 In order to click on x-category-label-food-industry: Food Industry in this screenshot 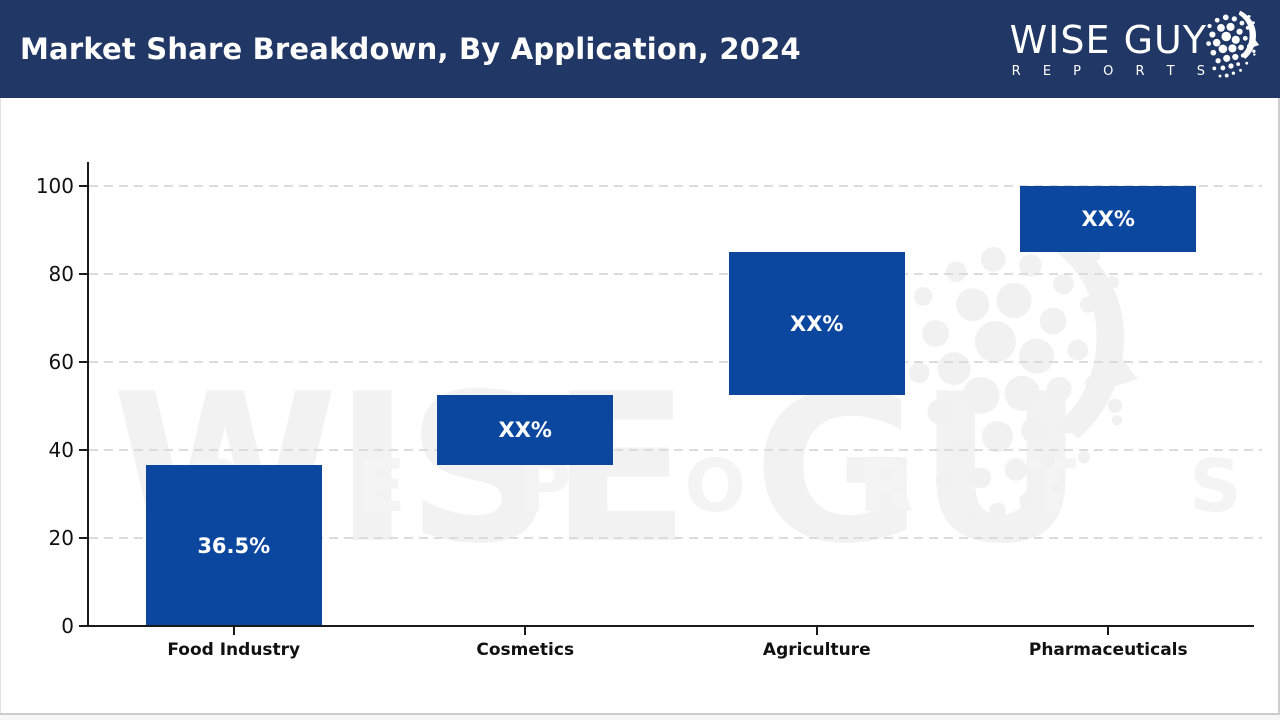, I will do `click(234, 650)`.